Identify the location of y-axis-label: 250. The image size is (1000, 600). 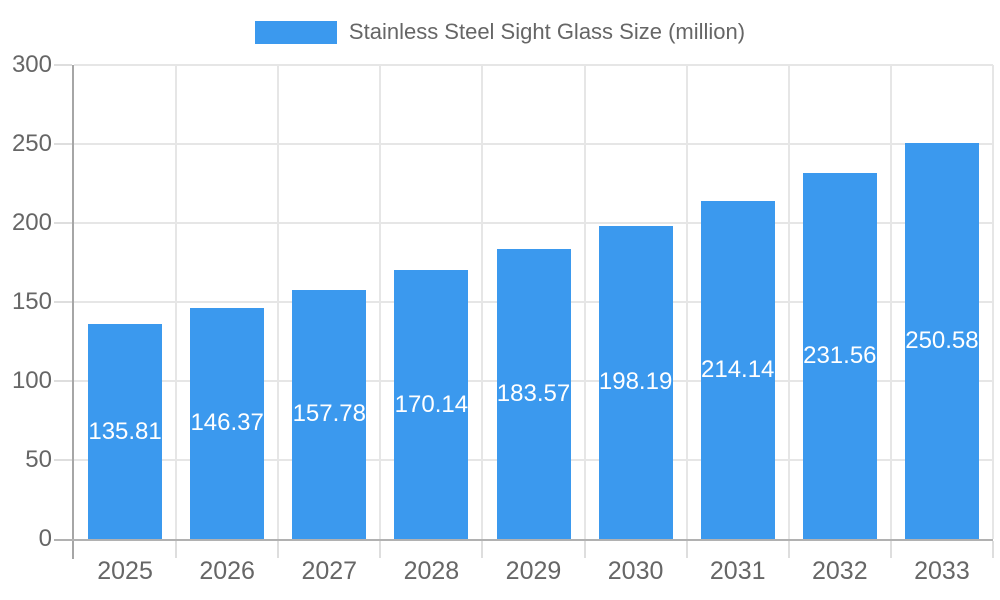
(31, 143).